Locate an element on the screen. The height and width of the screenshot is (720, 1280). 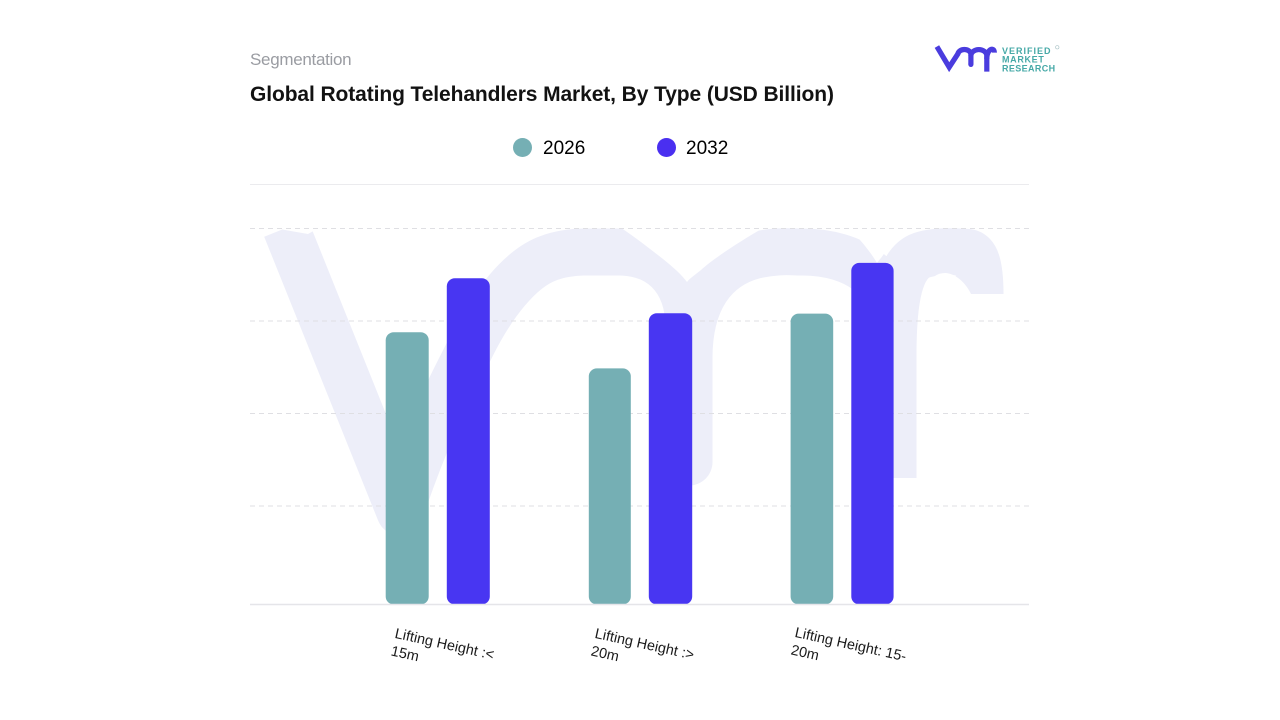
svg-text: VERIFIED is located at coordinates (1027, 51).